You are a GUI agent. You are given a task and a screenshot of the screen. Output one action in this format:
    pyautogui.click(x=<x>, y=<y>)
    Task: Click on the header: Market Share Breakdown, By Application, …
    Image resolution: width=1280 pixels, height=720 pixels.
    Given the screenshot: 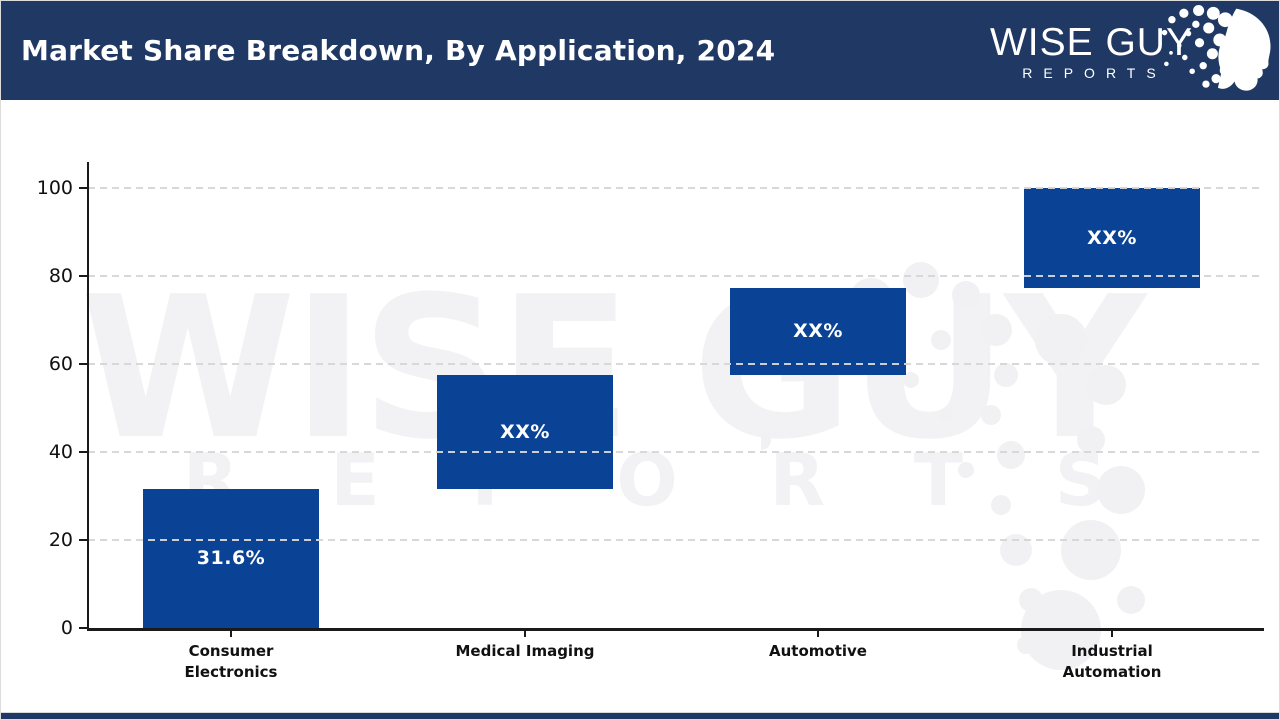 What is the action you would take?
    pyautogui.click(x=640, y=50)
    